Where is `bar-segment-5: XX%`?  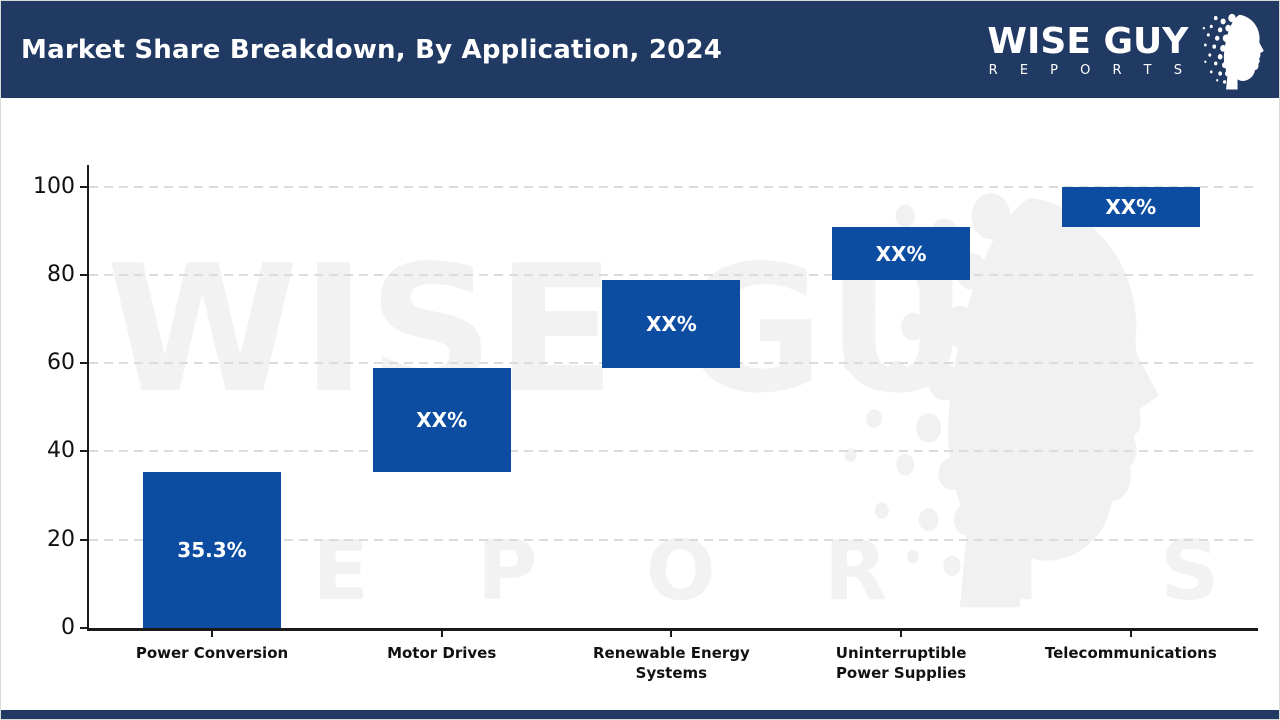 bar-segment-5: XX% is located at coordinates (1130, 207).